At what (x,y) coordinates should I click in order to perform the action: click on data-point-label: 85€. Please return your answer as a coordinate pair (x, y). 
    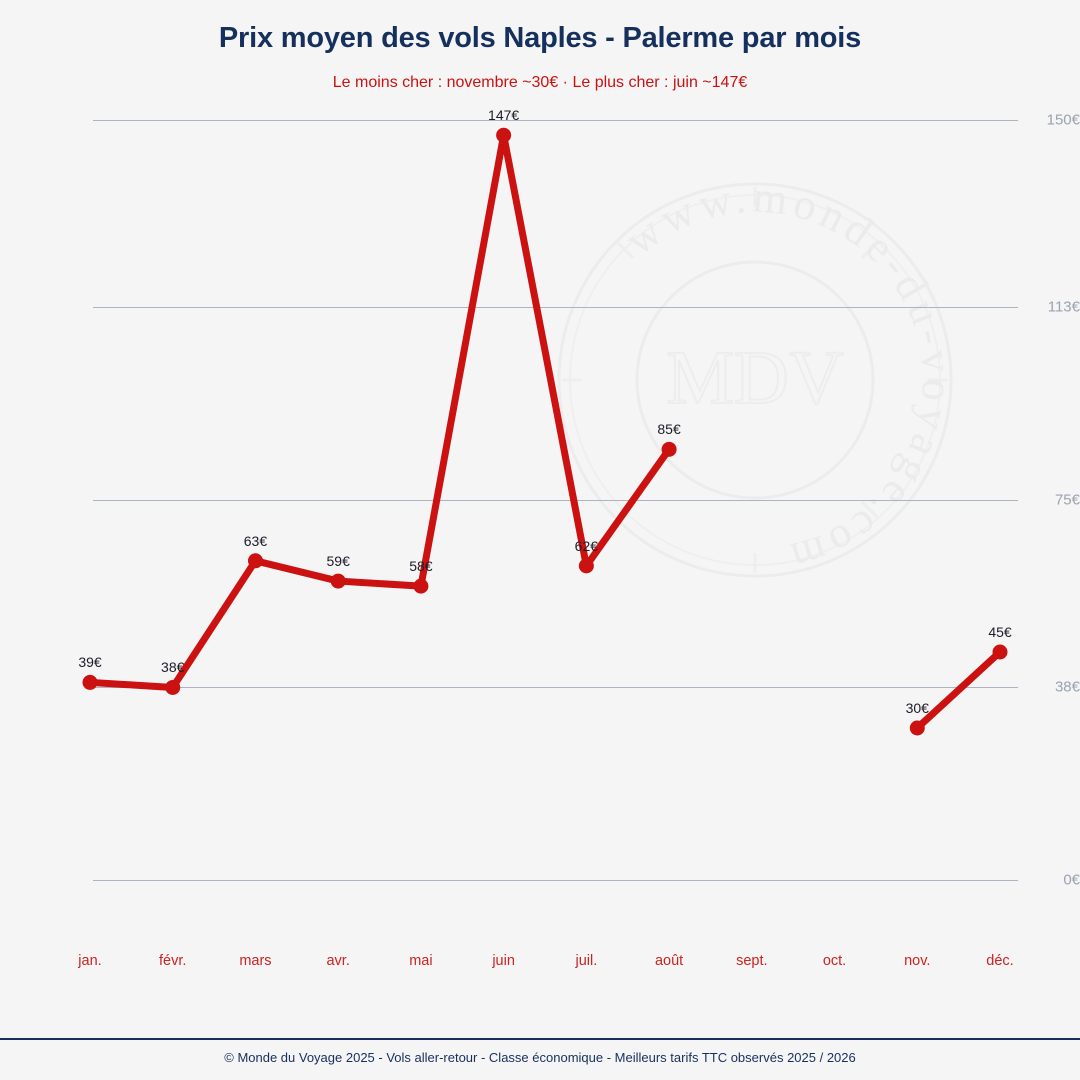
    Looking at the image, I should click on (669, 429).